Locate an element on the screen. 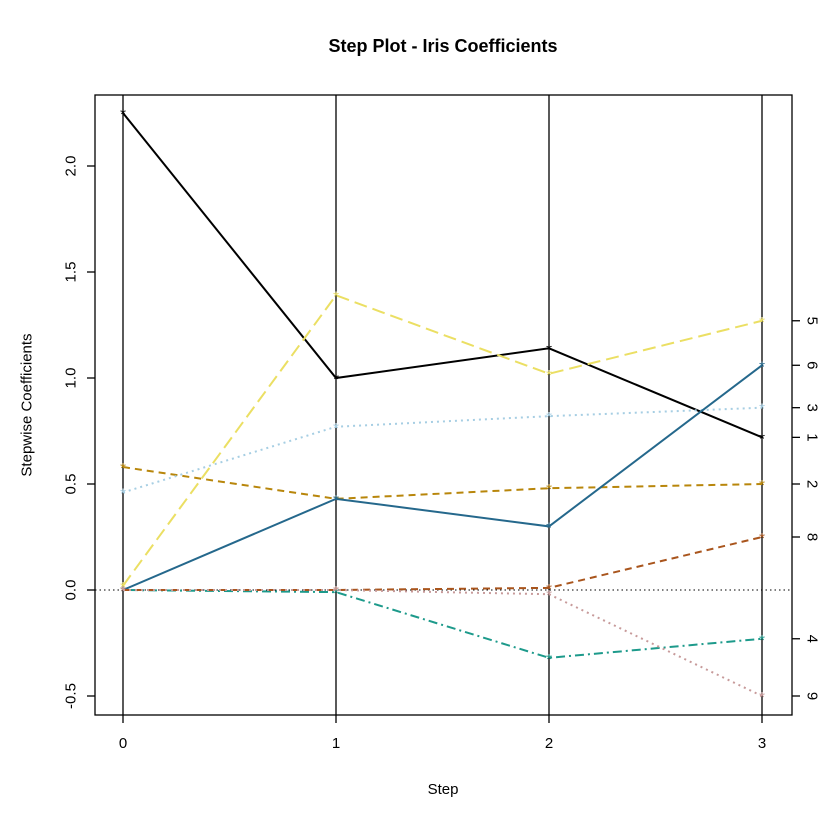 Image resolution: width=840 pixels, height=840 pixels. y-axis-title: Stepwise Coefficients is located at coordinates (27, 405).